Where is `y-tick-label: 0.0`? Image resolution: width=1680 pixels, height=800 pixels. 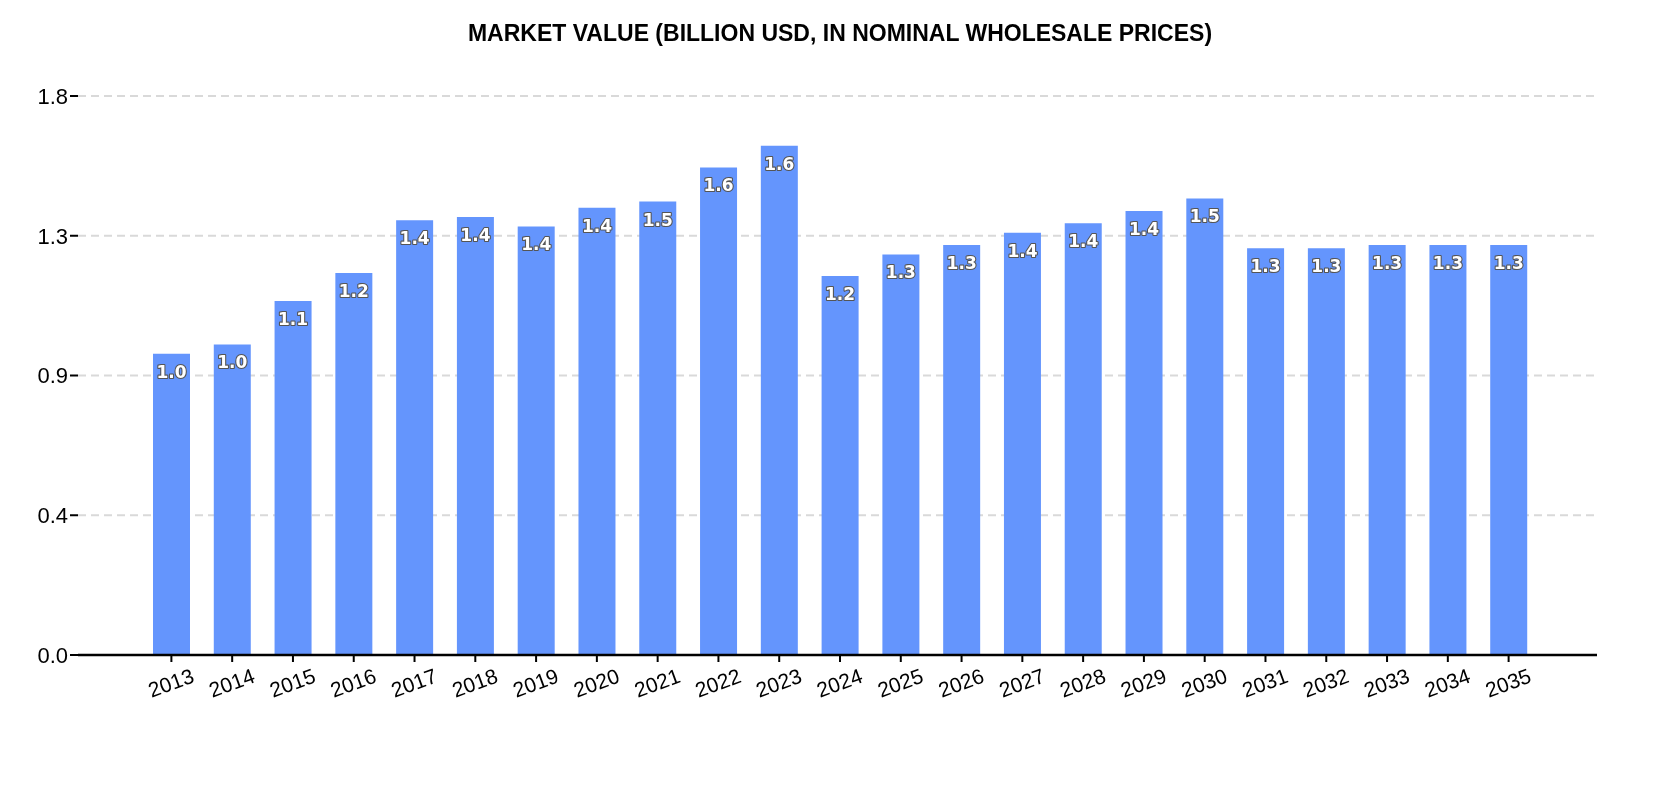 y-tick-label: 0.0 is located at coordinates (52, 655).